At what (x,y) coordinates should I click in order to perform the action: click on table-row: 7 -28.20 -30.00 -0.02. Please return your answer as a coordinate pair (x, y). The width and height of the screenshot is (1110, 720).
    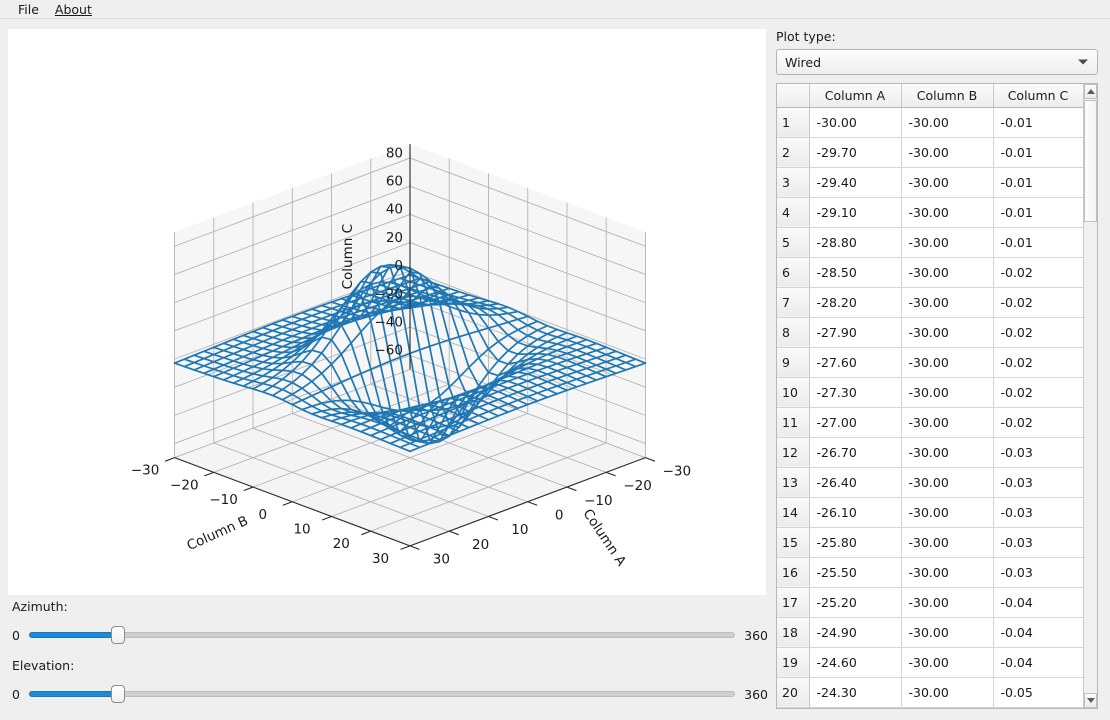
    Looking at the image, I should click on (930, 302).